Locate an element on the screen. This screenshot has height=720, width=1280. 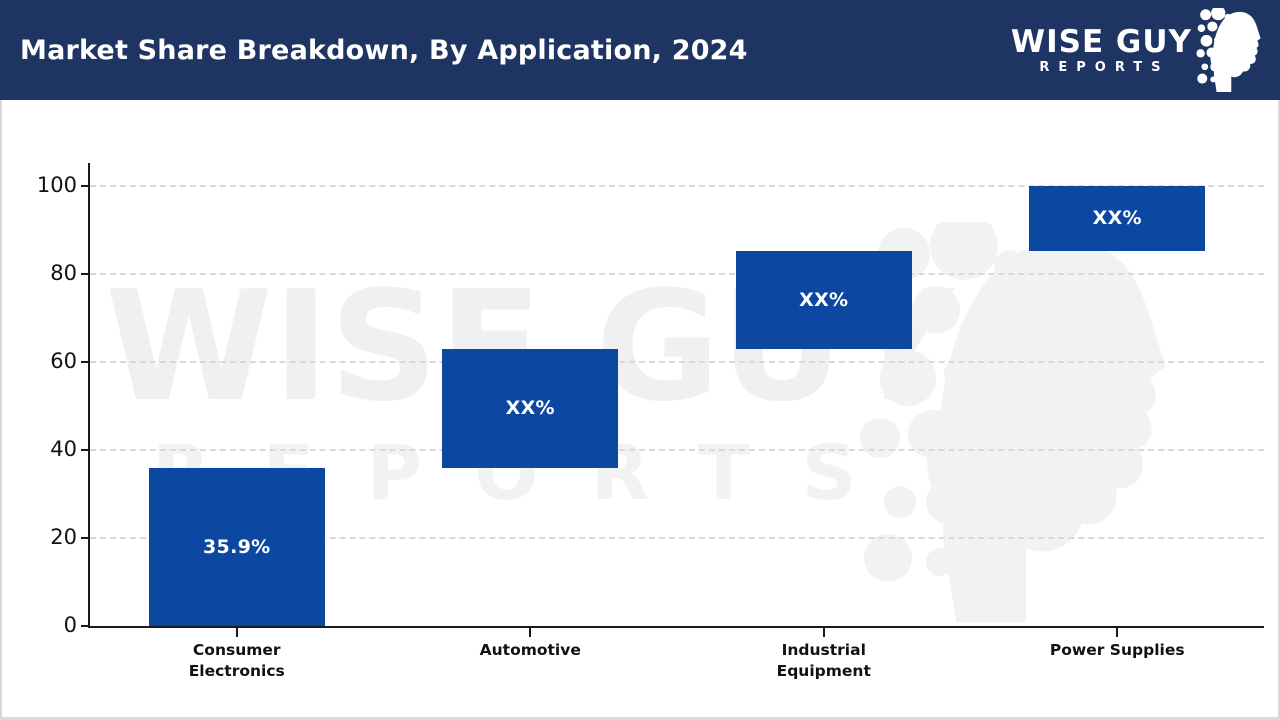
bar-value-label: 35.9% is located at coordinates (237, 547).